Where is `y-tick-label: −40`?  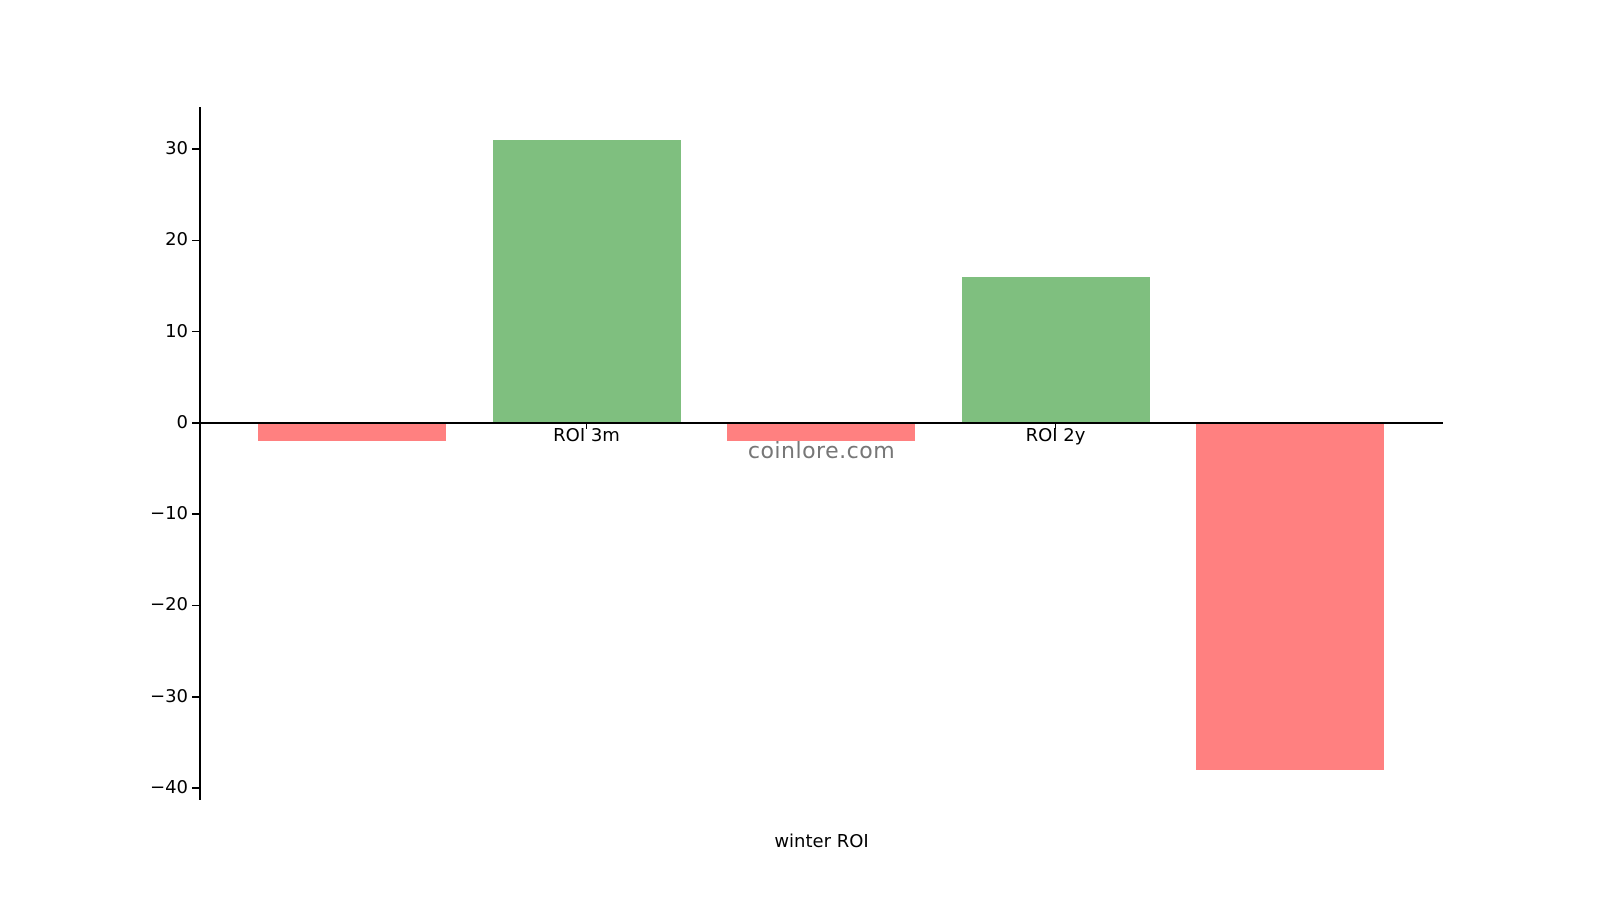 y-tick-label: −40 is located at coordinates (169, 788).